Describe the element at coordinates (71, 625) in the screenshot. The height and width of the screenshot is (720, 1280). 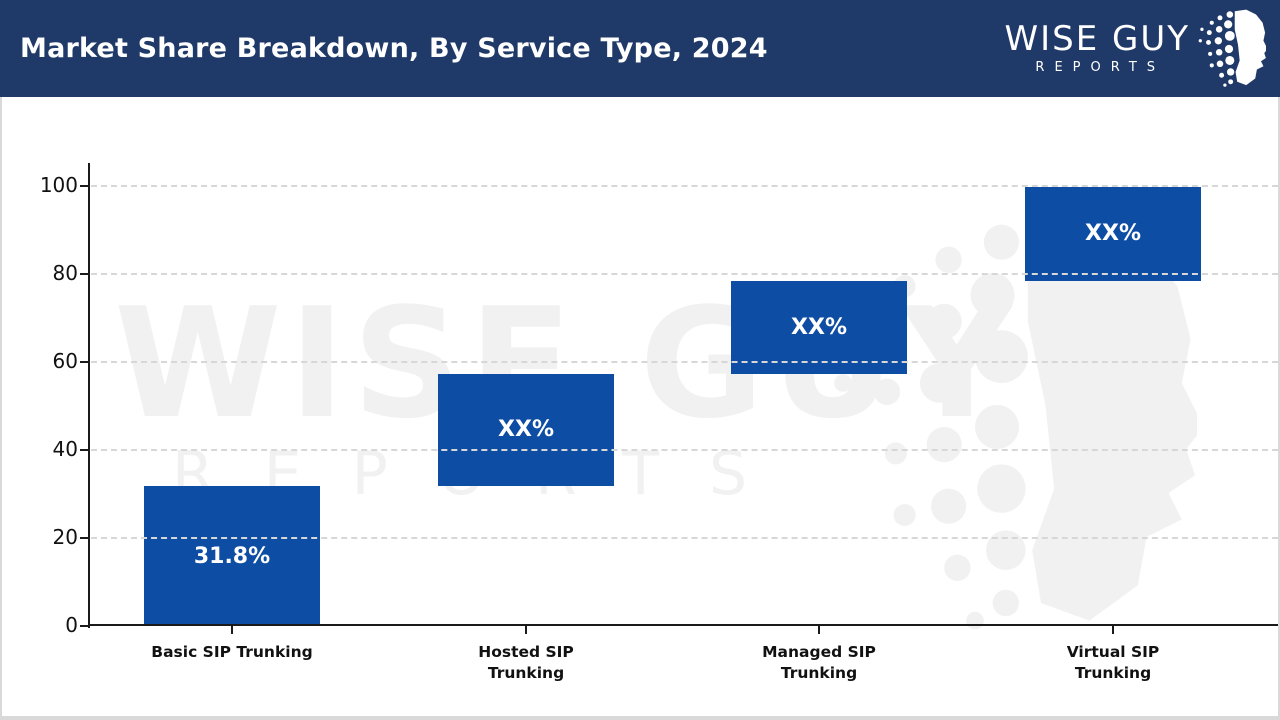
I see `y-tick-label: 0` at that location.